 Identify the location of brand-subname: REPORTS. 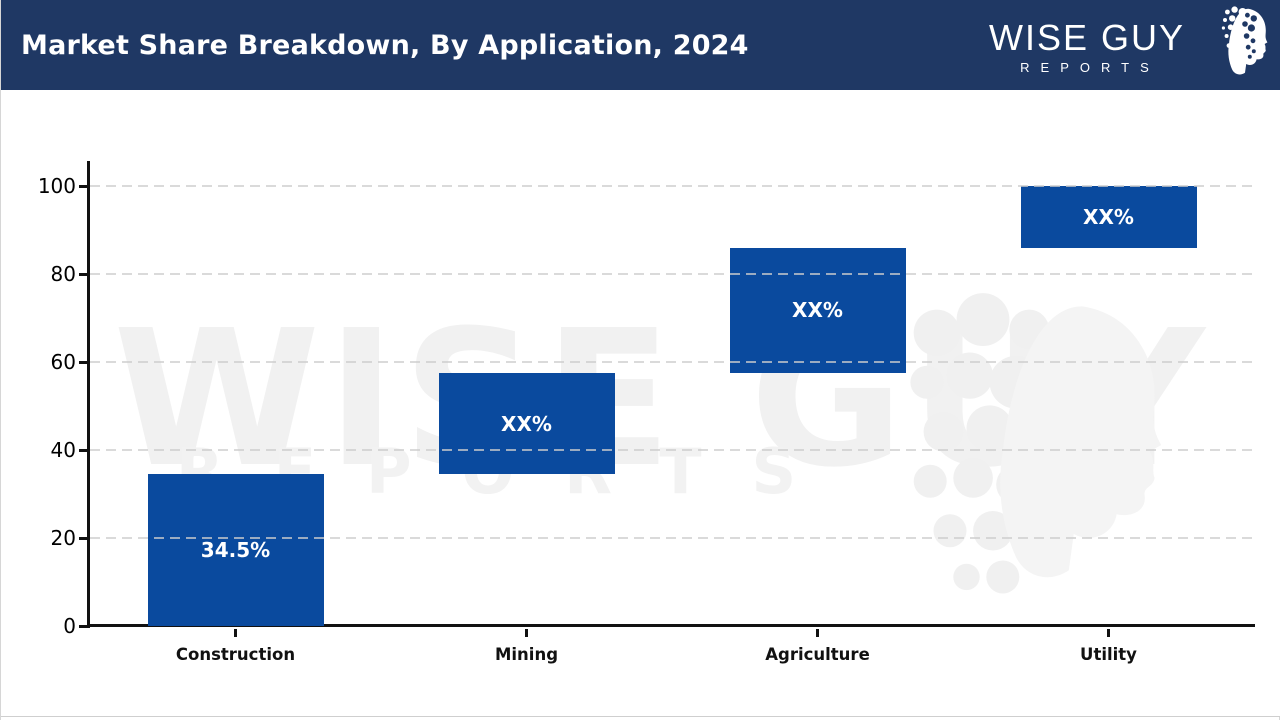
(1090, 67).